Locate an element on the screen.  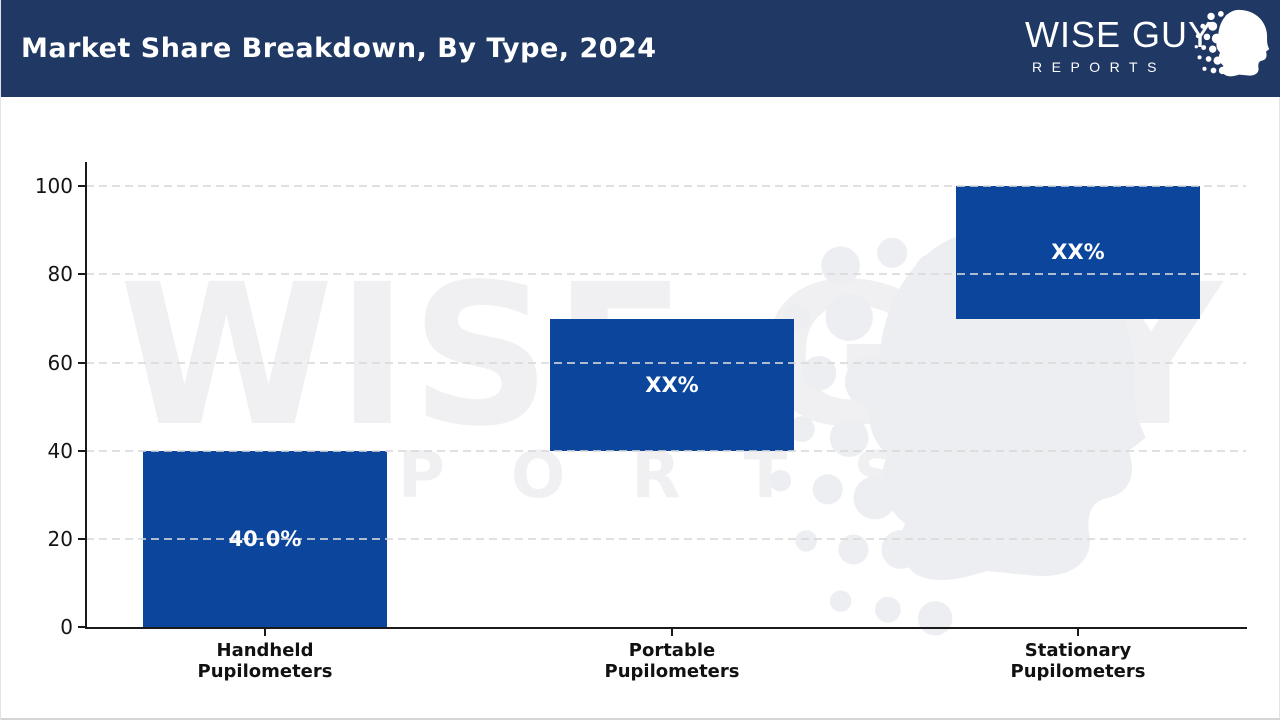
y-axis-line is located at coordinates (86, 395).